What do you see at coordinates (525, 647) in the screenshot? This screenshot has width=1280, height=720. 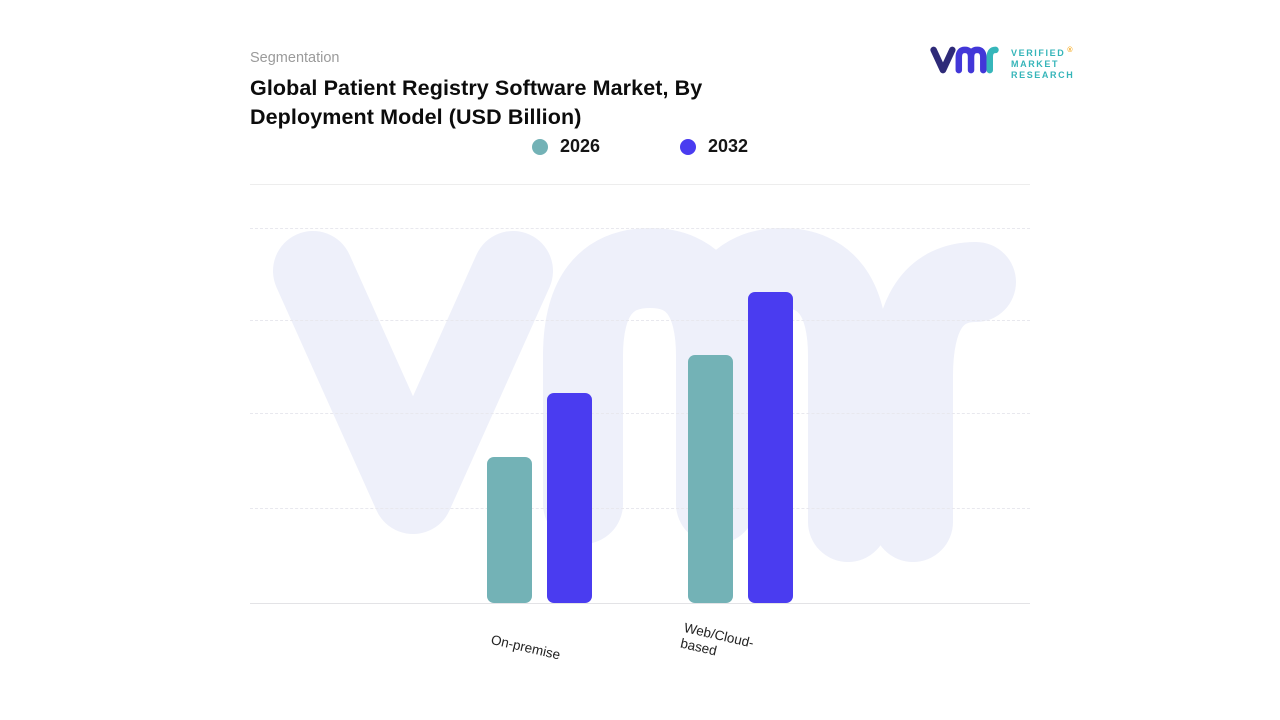 I see `x-axis-label-on-premise: On-premise` at bounding box center [525, 647].